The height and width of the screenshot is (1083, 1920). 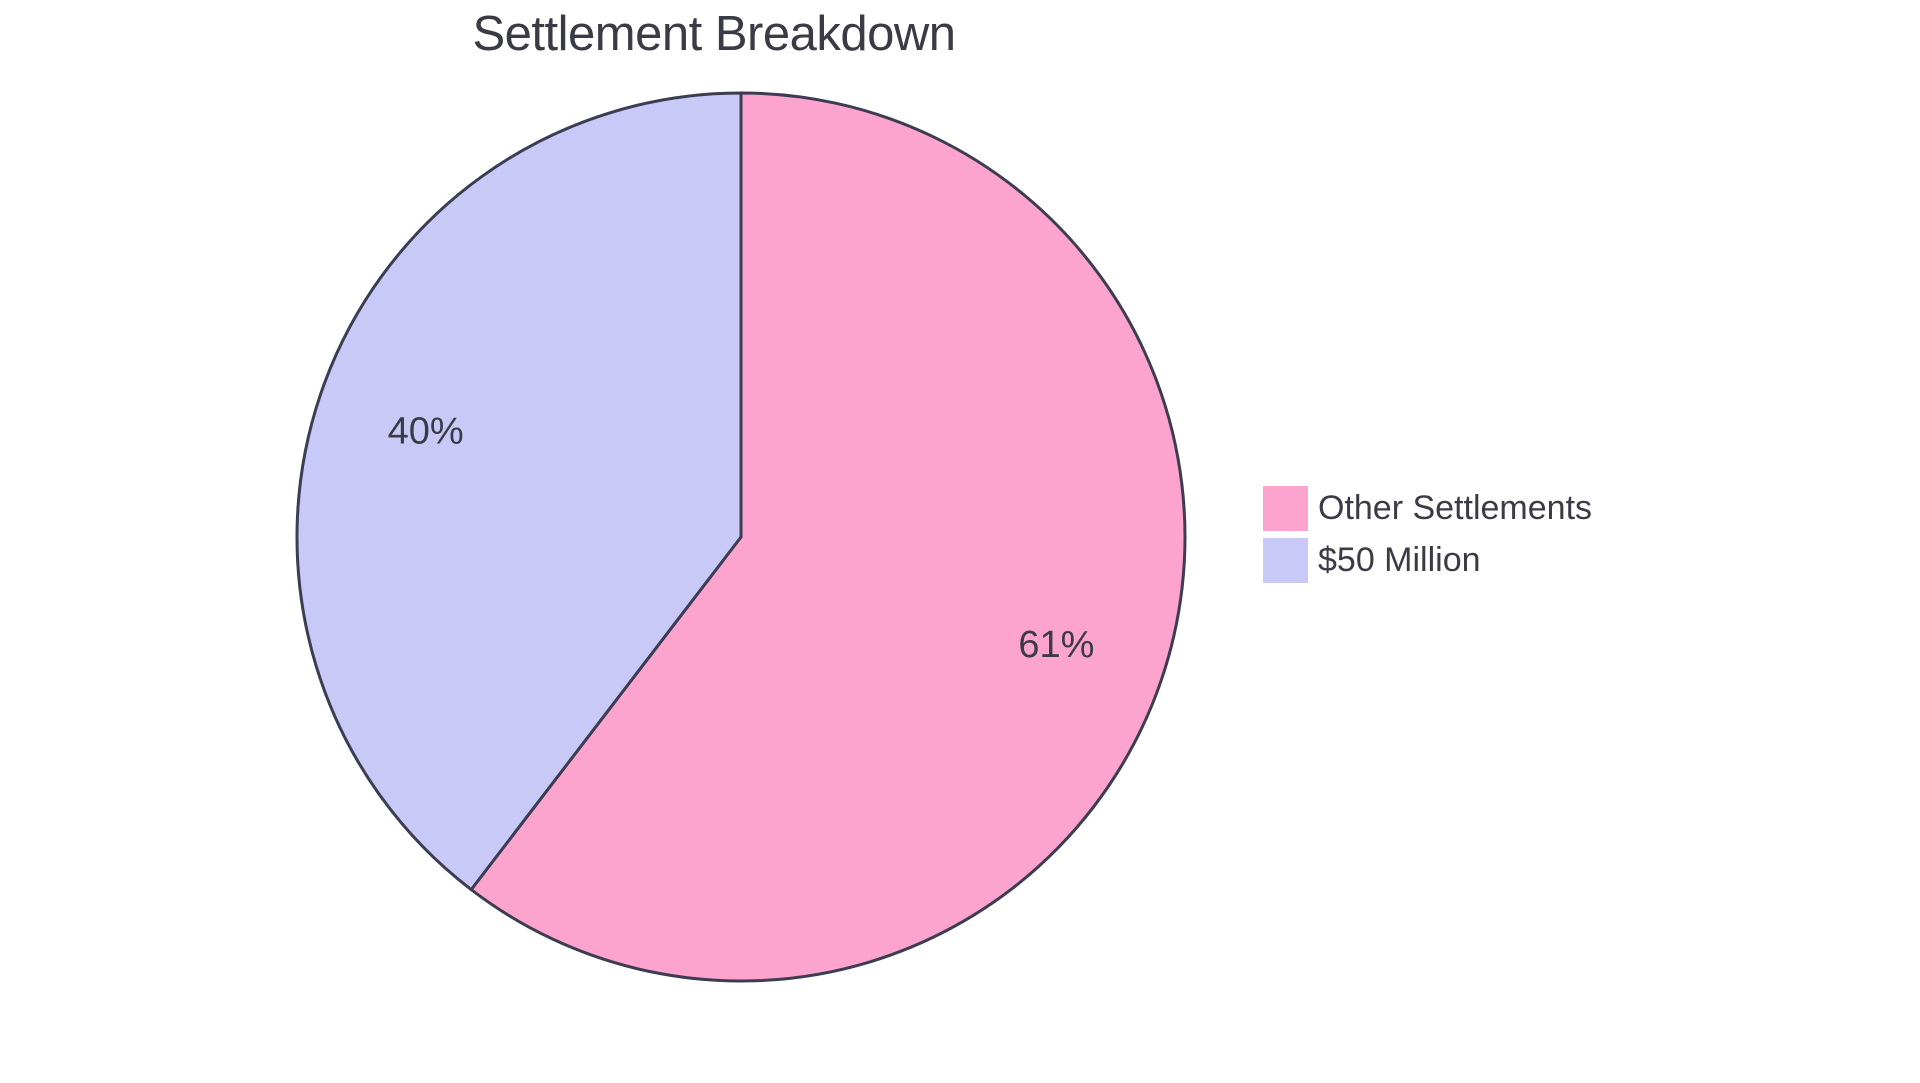 I want to click on pie-percent-label-other-settlements: 61%, so click(x=1056, y=645).